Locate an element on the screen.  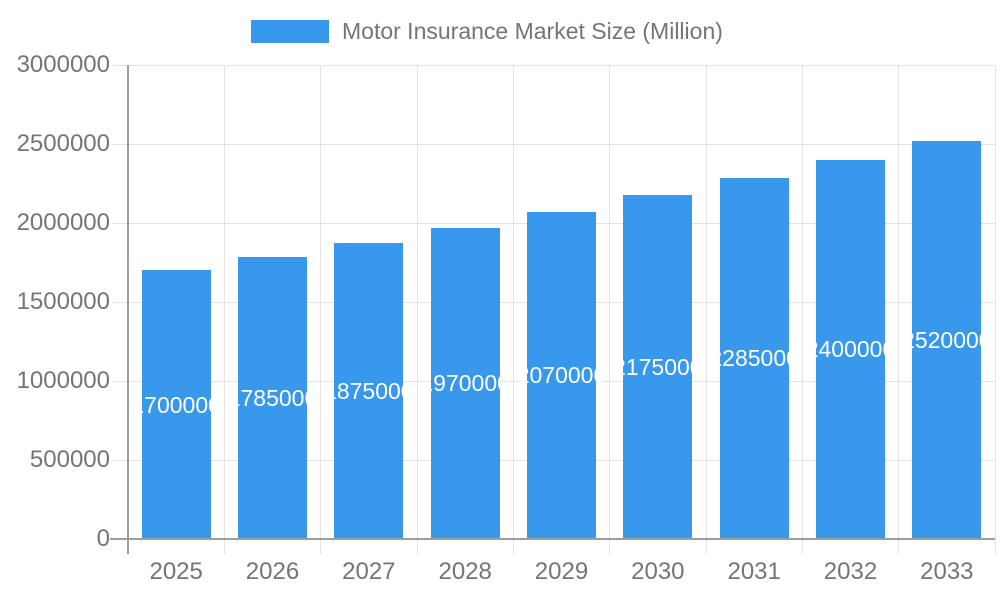
y-tick-label: 2500000 is located at coordinates (63, 143).